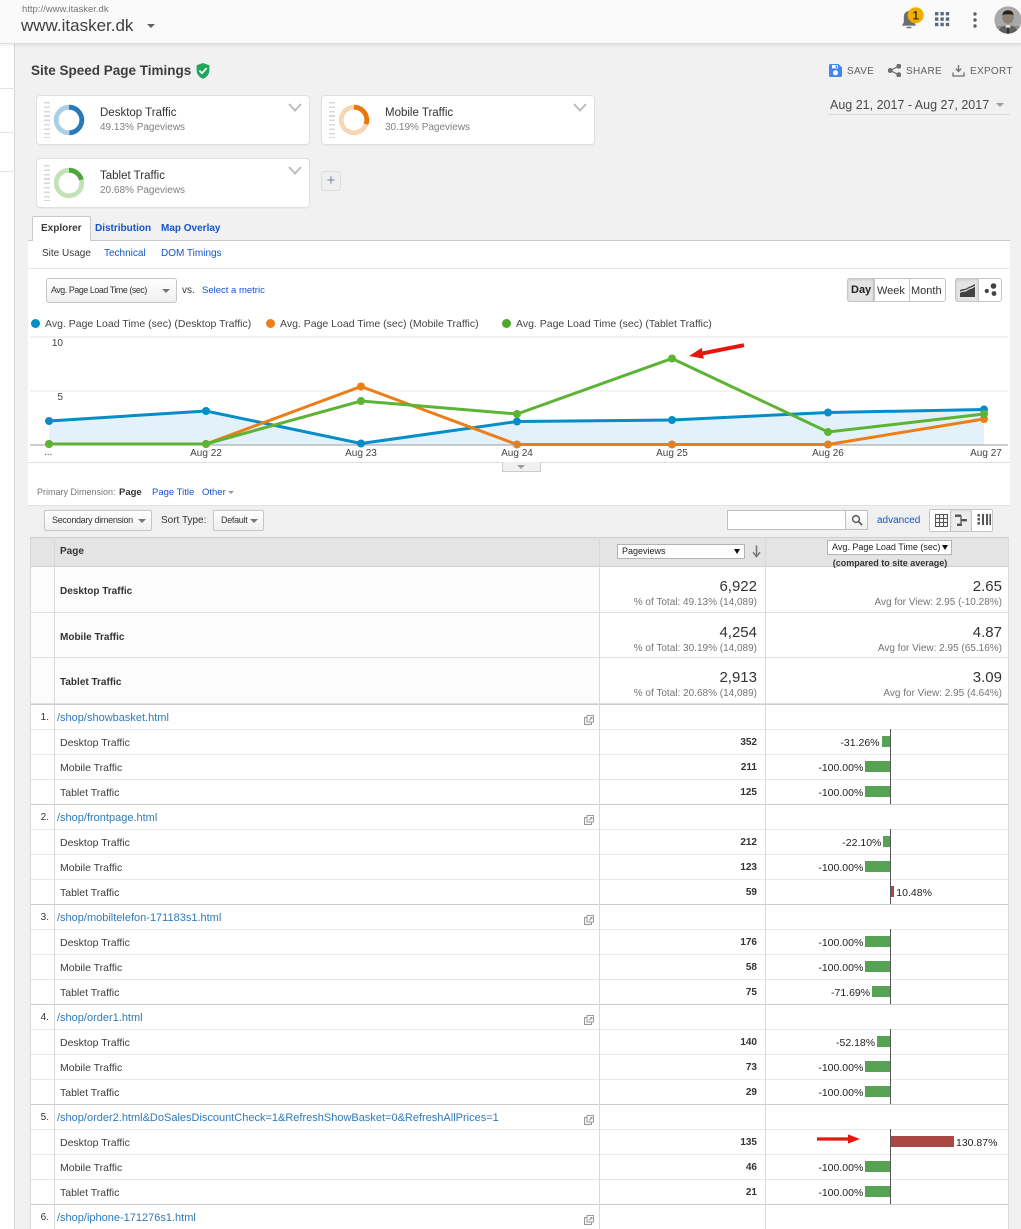  I want to click on svg-text: 1, so click(915, 16).